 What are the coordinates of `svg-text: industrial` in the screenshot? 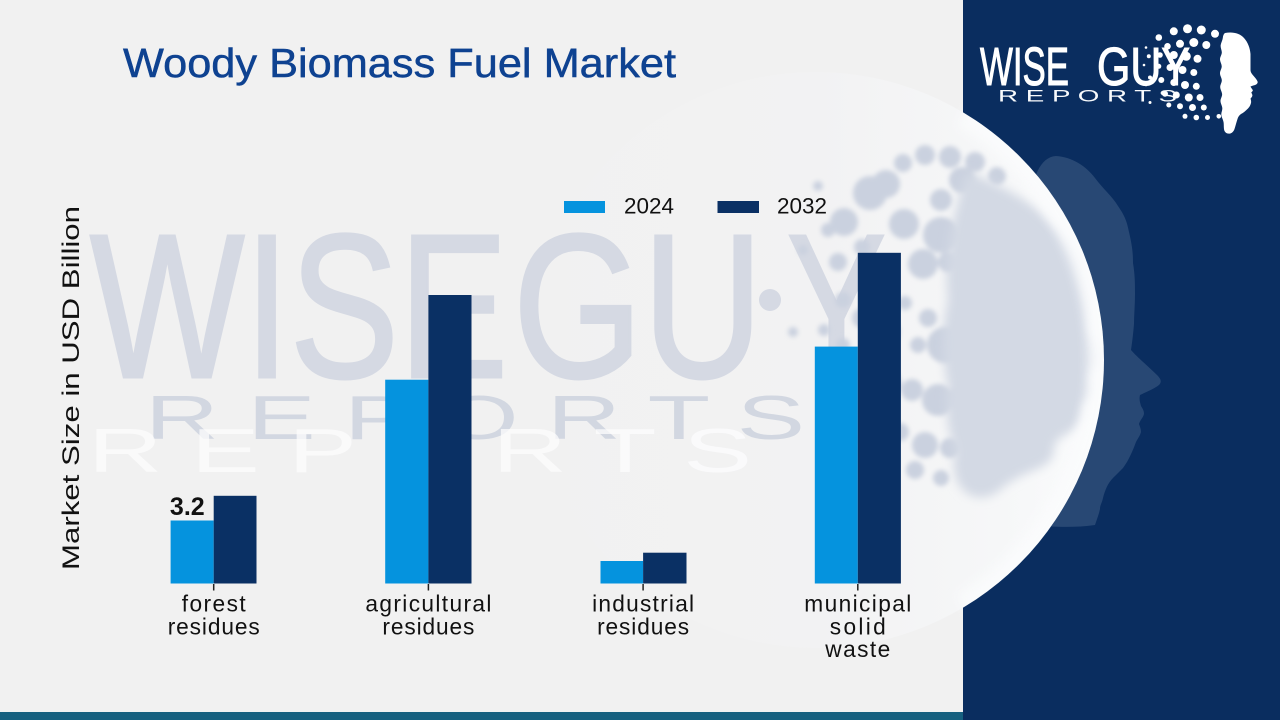 It's located at (643, 604).